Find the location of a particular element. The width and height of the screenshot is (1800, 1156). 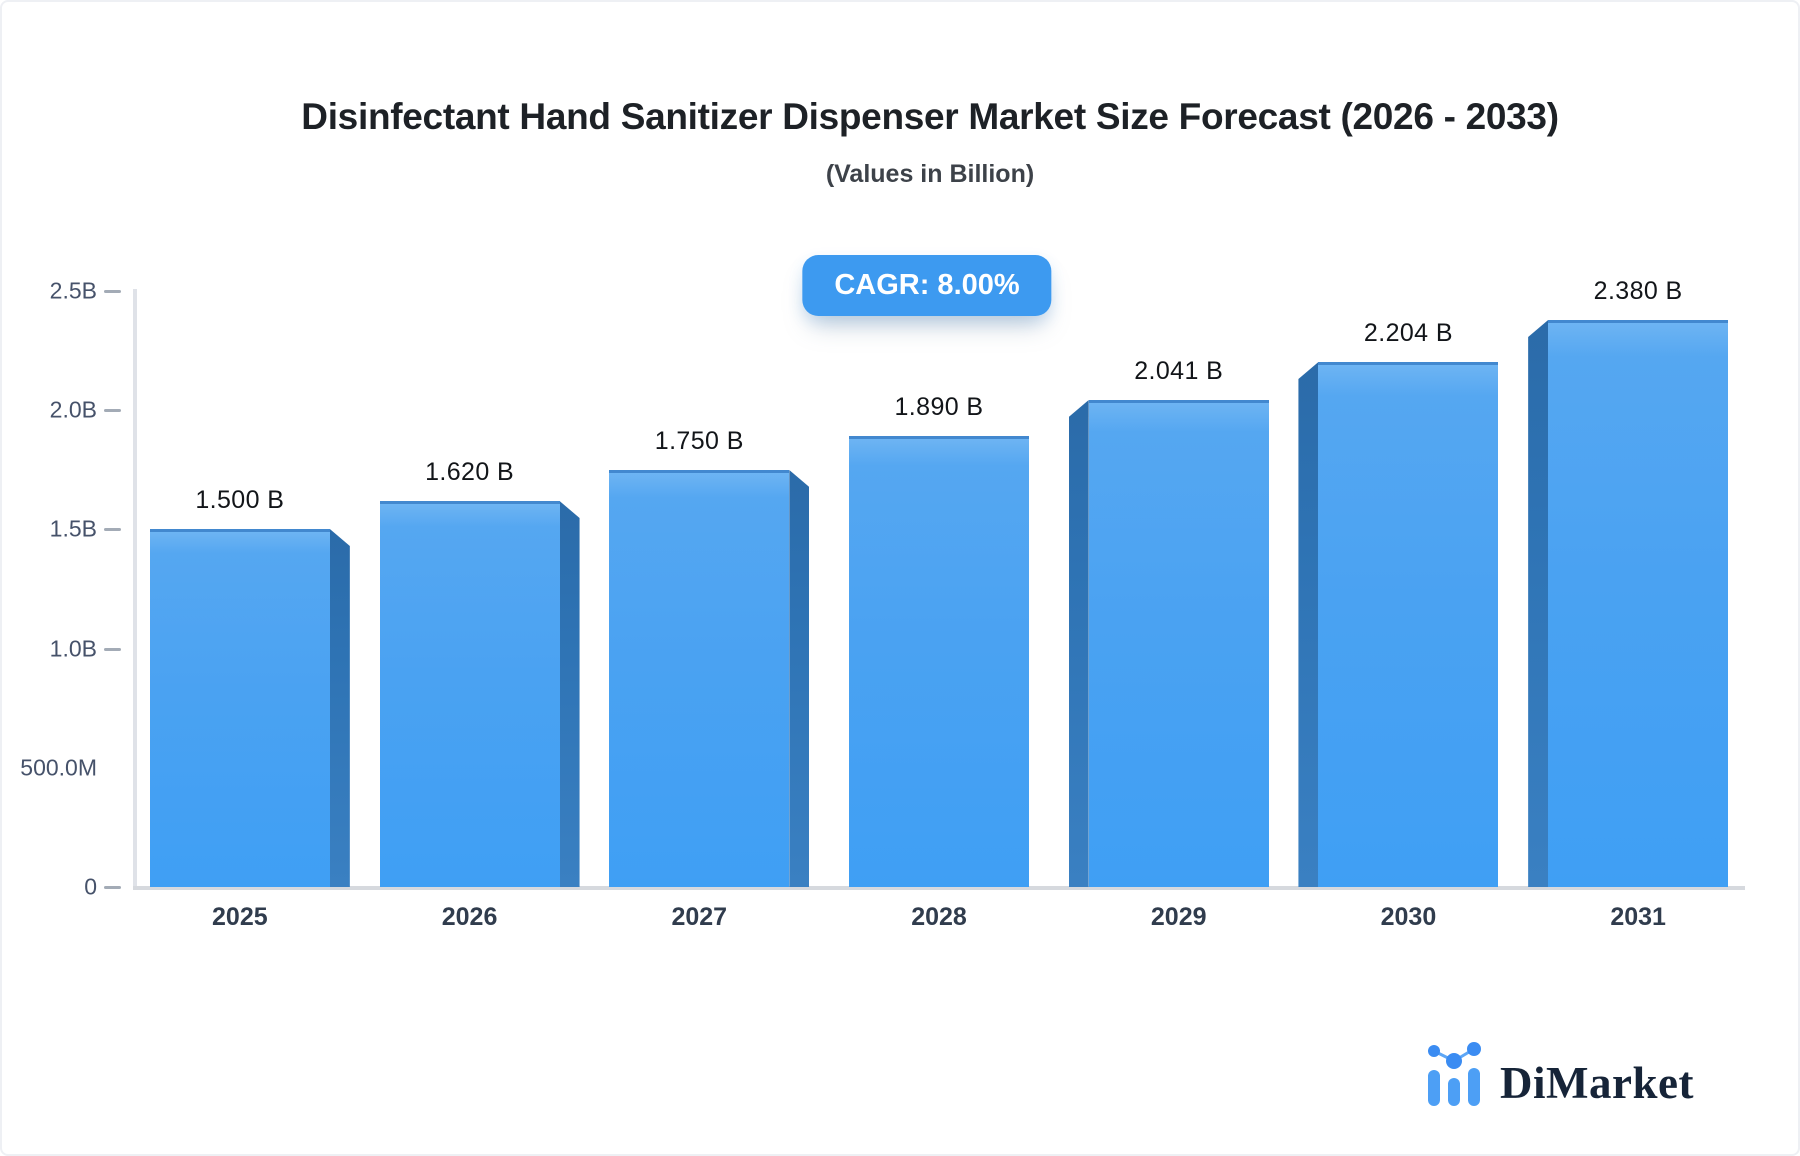

y-axis-tick-label: 1.0B is located at coordinates (73, 648).